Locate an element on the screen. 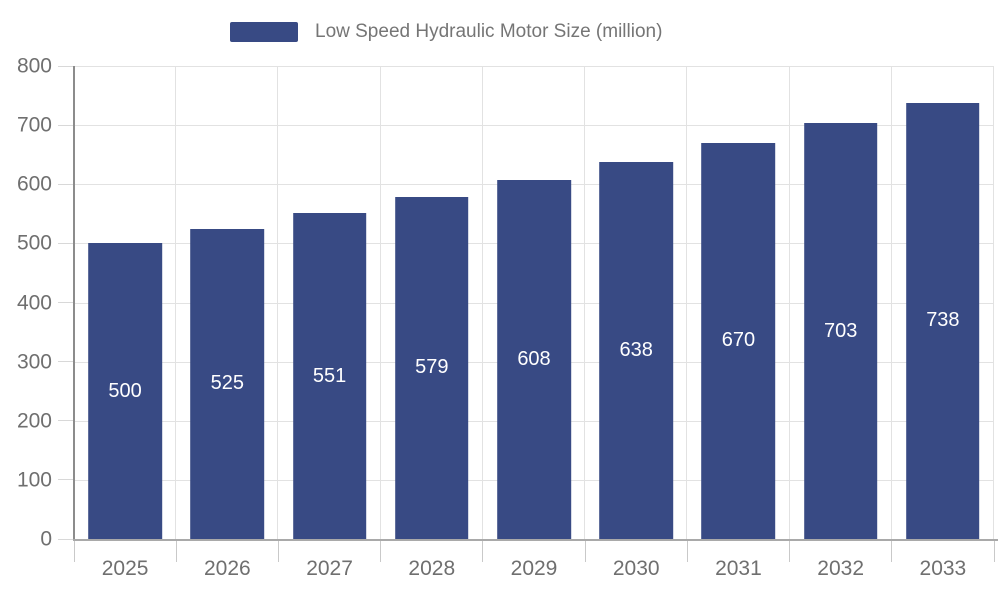  x-tick-label: 2026 is located at coordinates (227, 568).